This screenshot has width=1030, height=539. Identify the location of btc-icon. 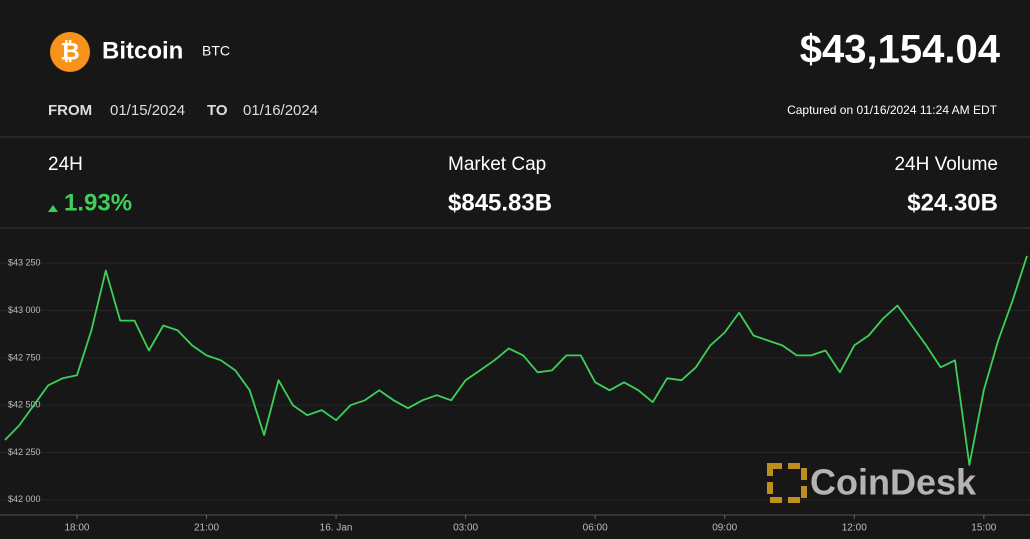
(70, 52).